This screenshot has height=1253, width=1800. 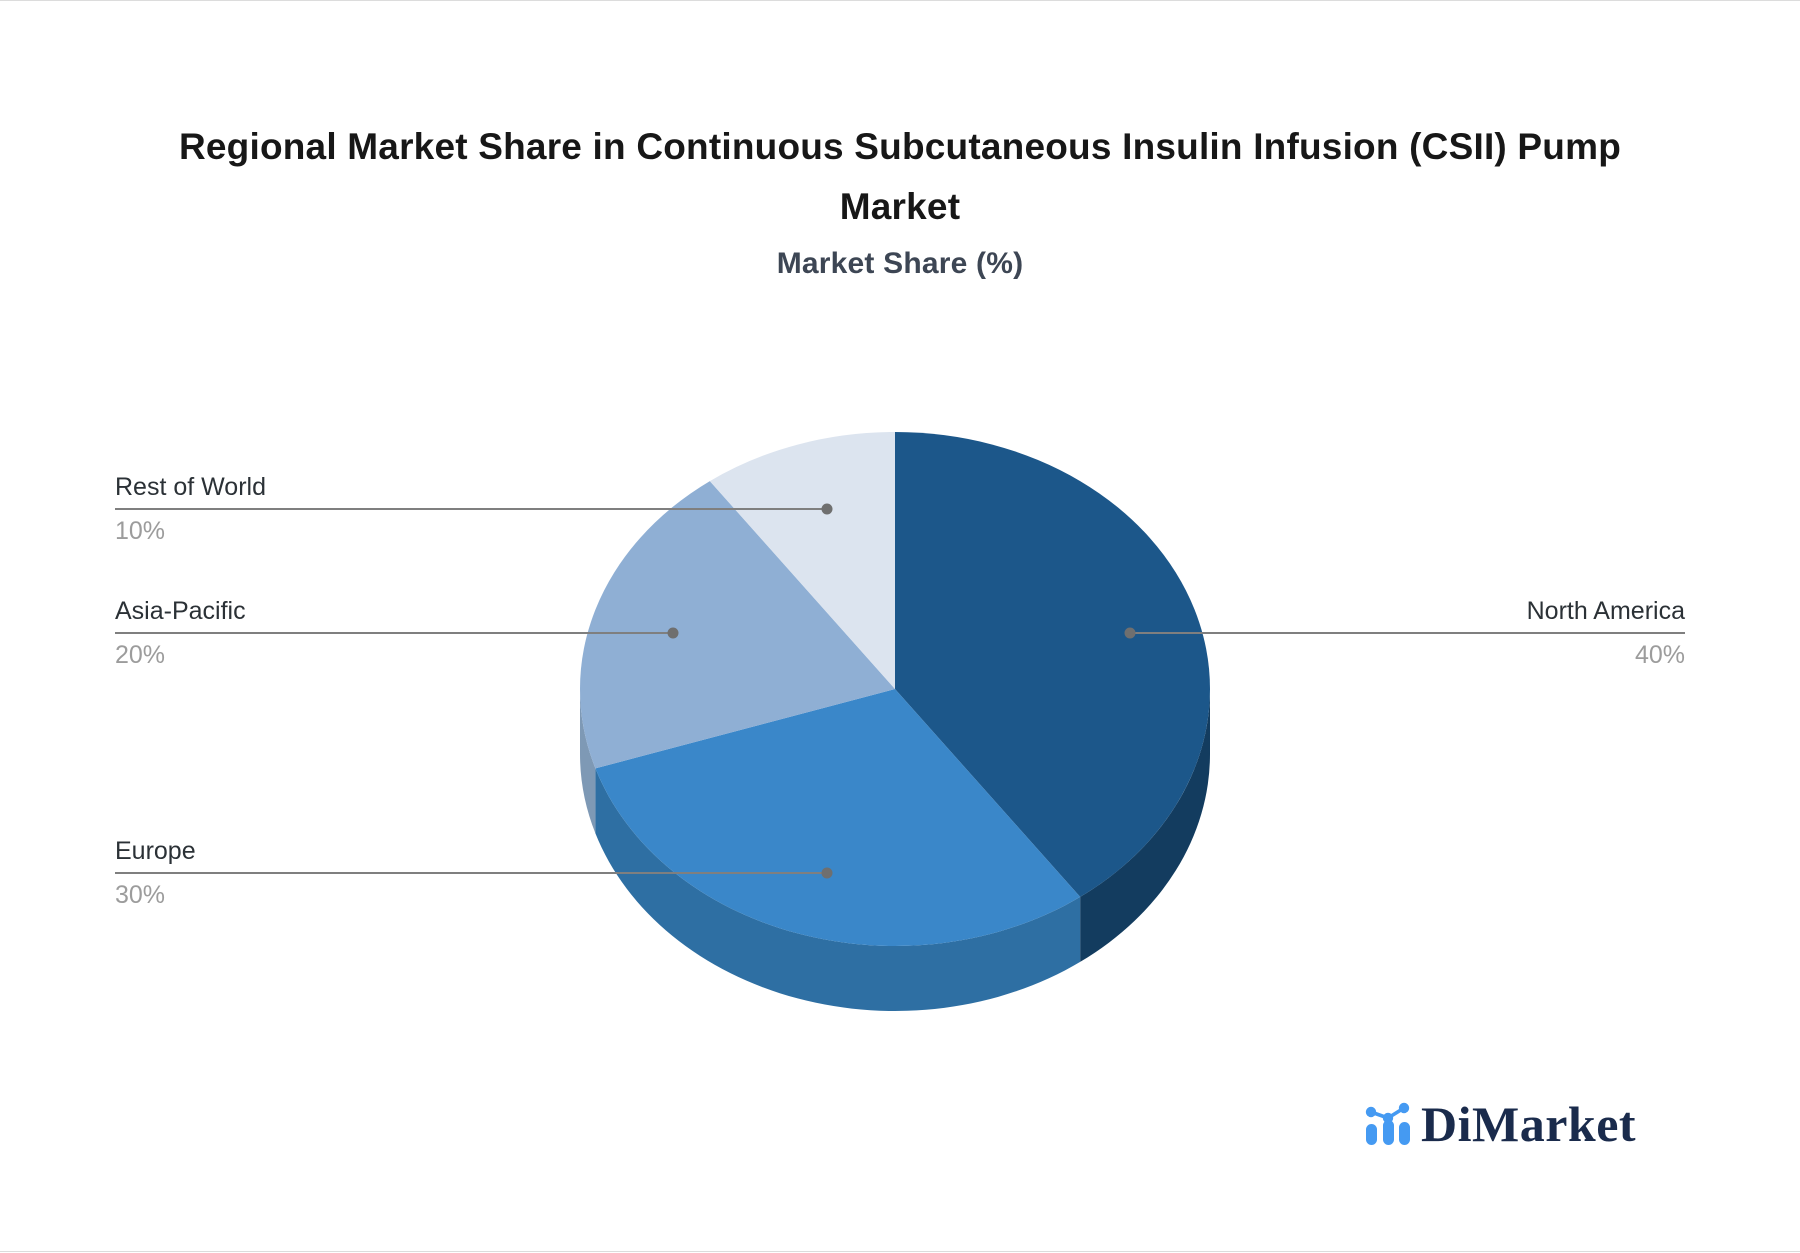 I want to click on dimarket-logo: DiMarket, so click(x=1499, y=1123).